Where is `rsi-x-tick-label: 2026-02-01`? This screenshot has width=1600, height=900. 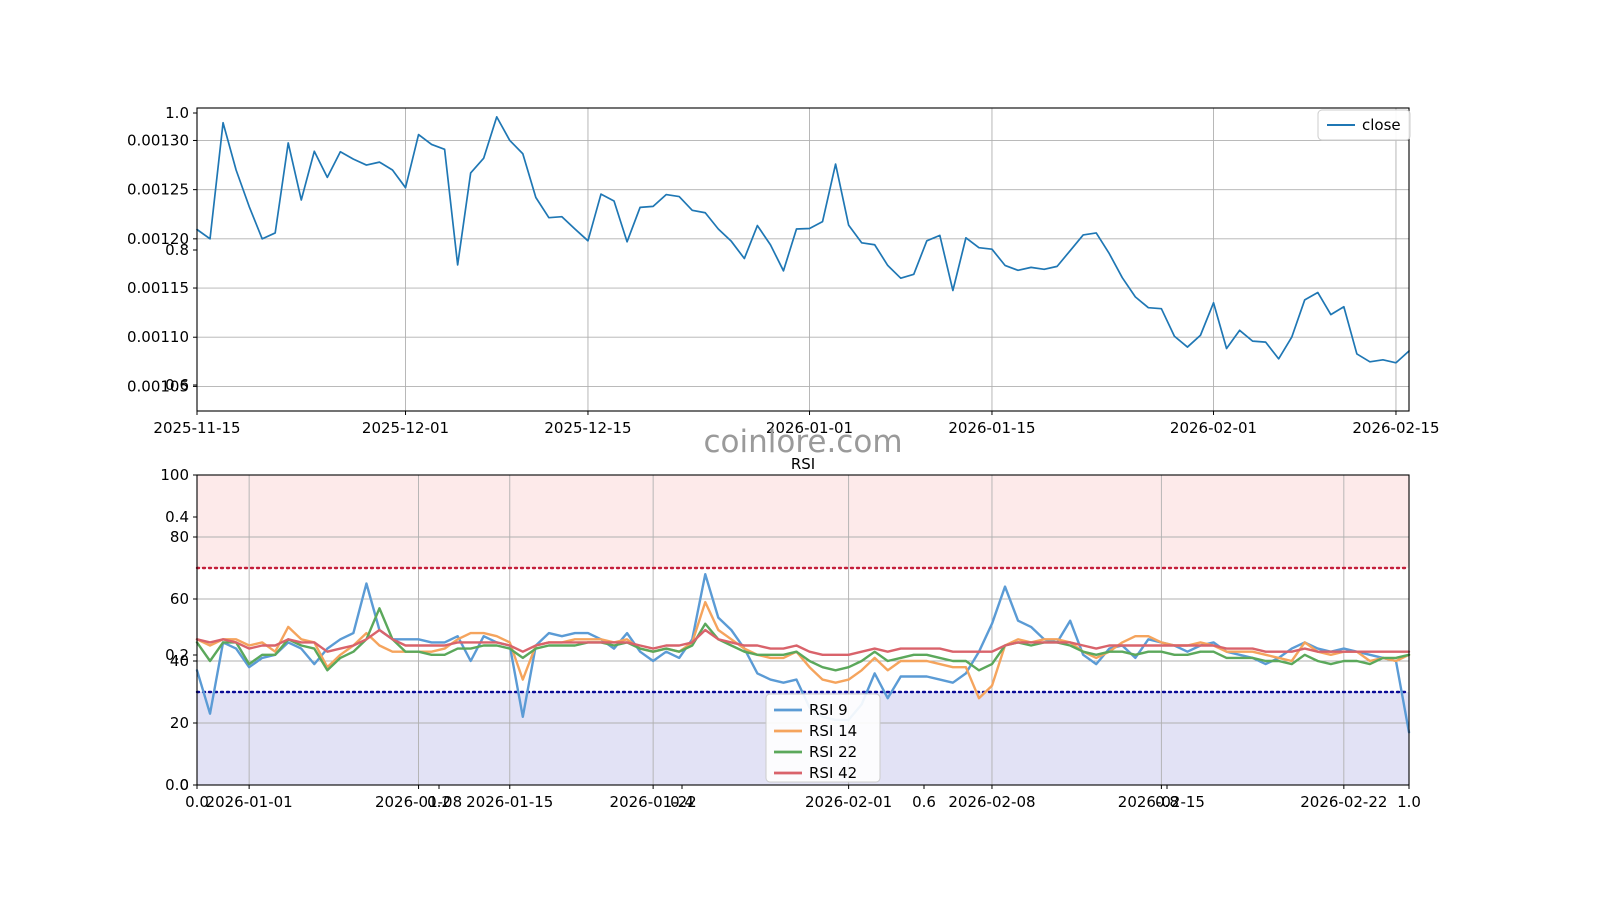 rsi-x-tick-label: 2026-02-01 is located at coordinates (848, 802).